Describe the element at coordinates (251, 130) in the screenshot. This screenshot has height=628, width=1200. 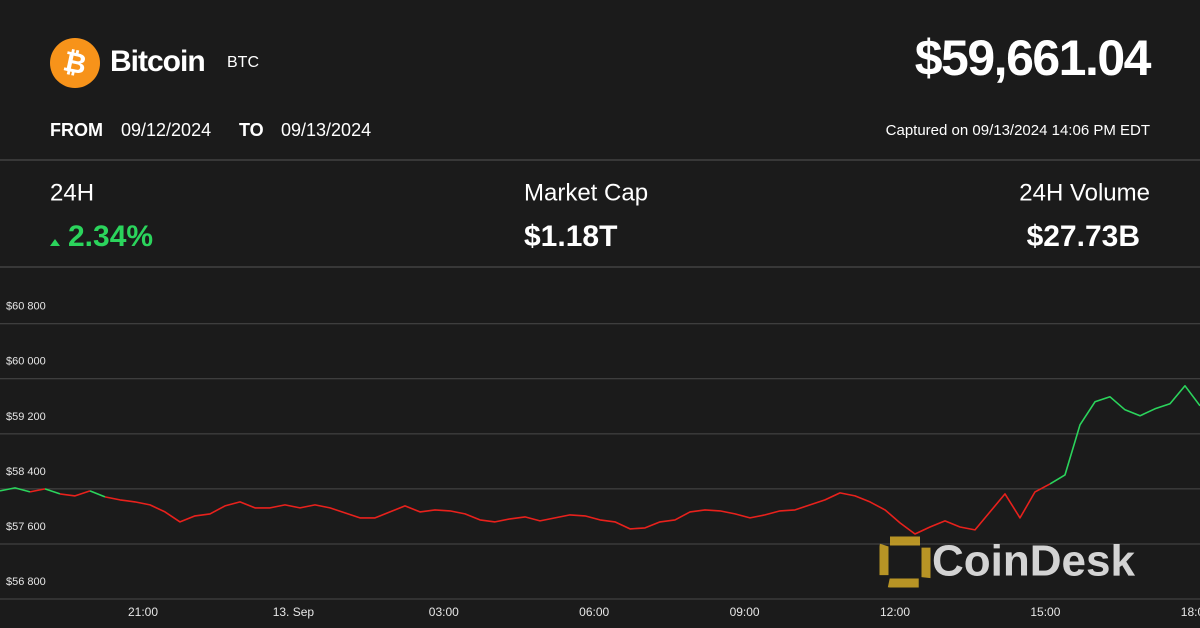
I see `to-label: TO` at that location.